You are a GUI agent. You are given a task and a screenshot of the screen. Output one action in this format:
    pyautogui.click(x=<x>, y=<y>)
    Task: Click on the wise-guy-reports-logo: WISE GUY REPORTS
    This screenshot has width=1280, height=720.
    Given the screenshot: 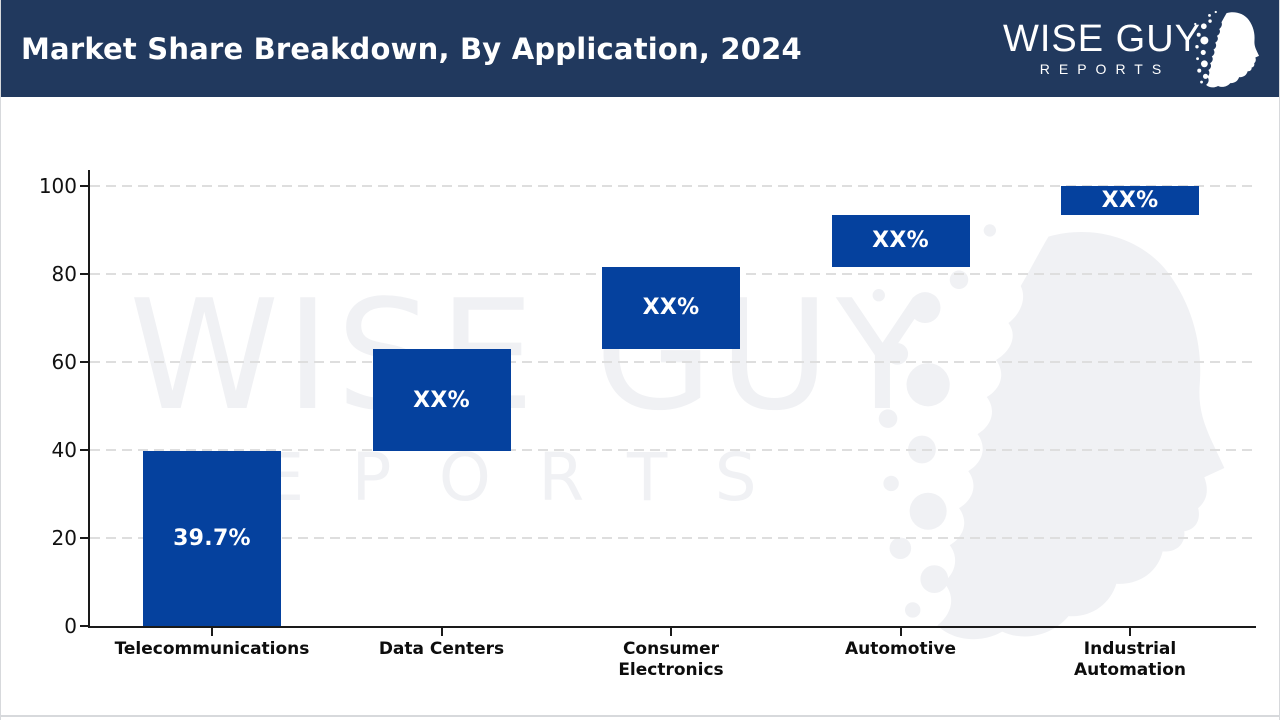 What is the action you would take?
    pyautogui.click(x=1135, y=49)
    